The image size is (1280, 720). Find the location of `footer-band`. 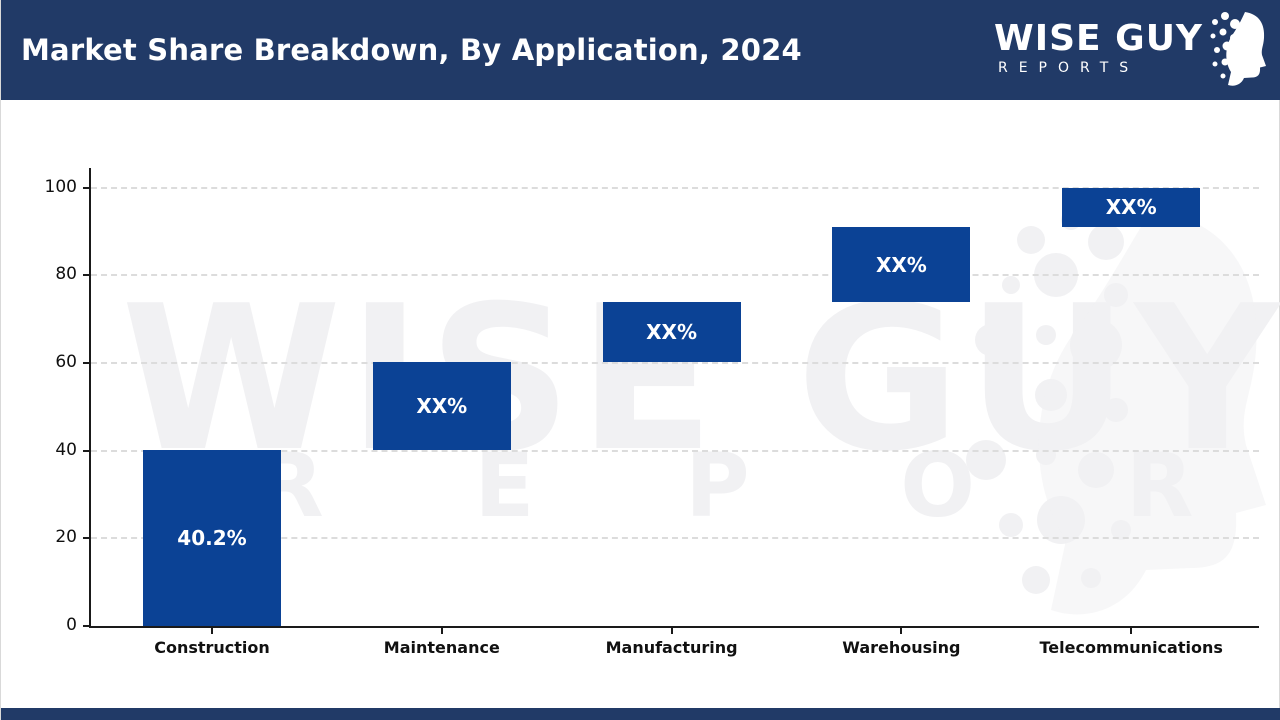

footer-band is located at coordinates (640, 714).